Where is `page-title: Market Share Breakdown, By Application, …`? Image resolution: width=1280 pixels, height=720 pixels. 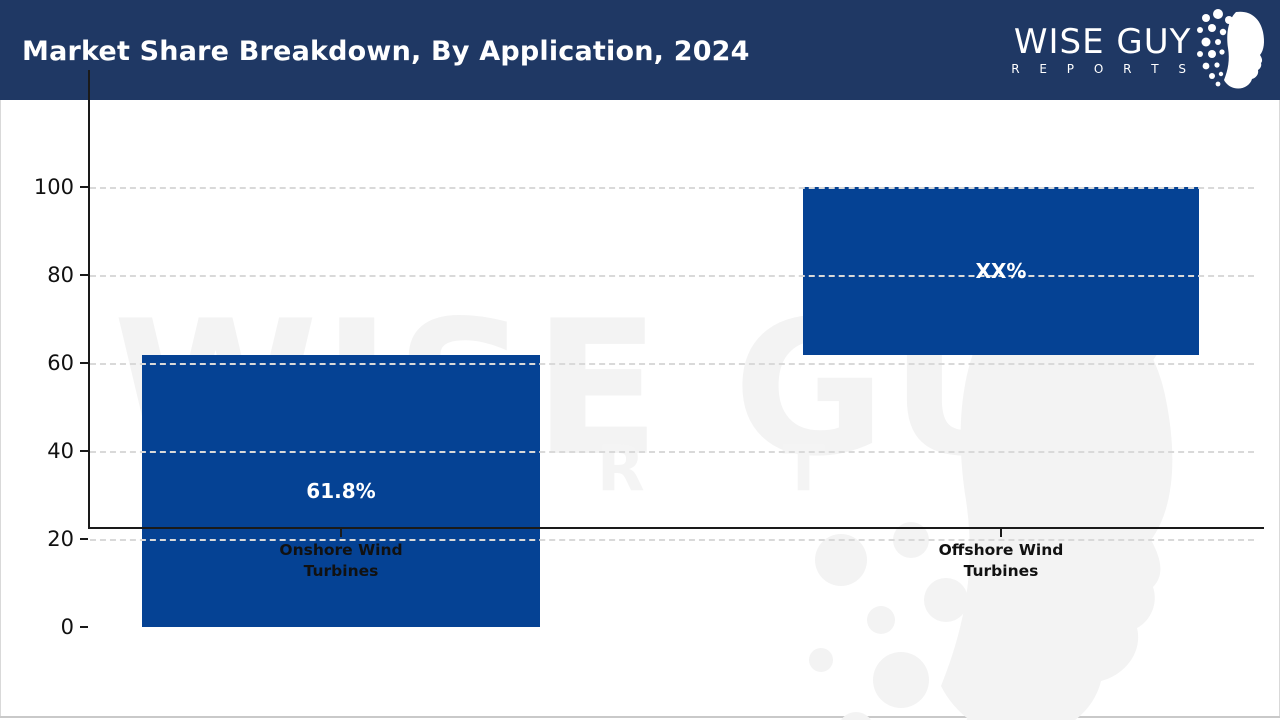
page-title: Market Share Breakdown, By Application, … is located at coordinates (386, 51).